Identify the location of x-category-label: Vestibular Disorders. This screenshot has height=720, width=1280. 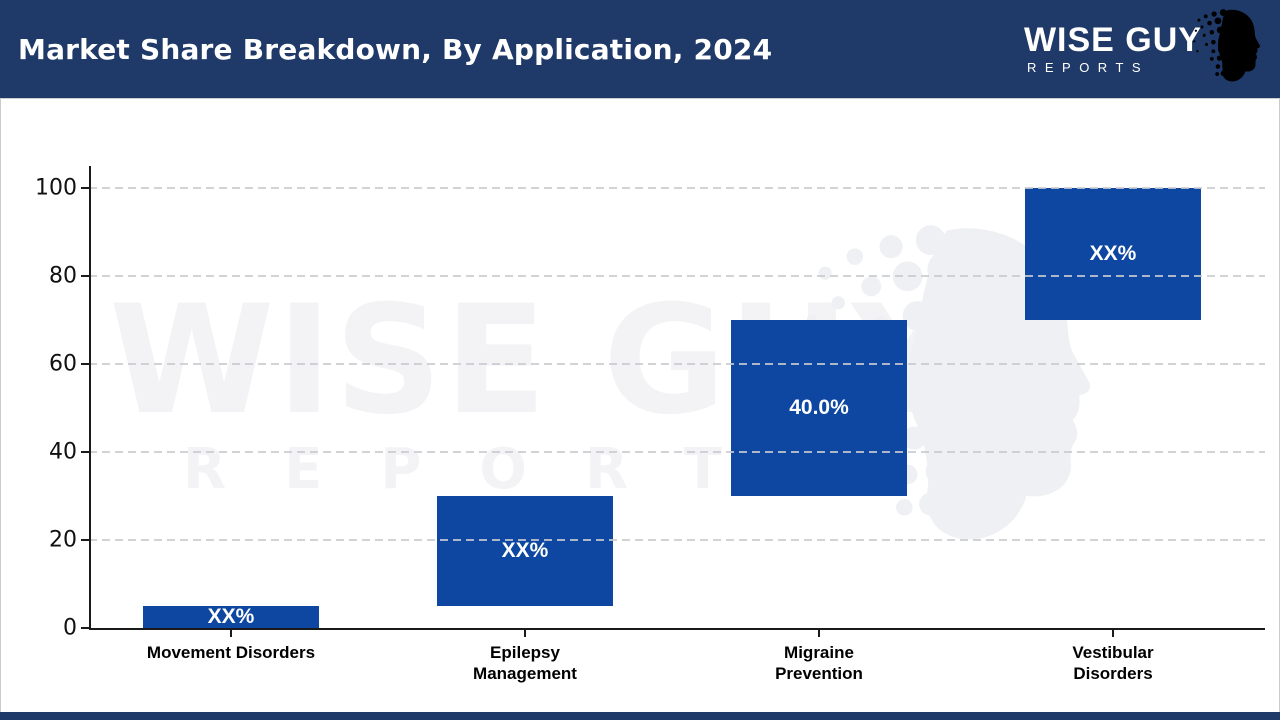
(1113, 663).